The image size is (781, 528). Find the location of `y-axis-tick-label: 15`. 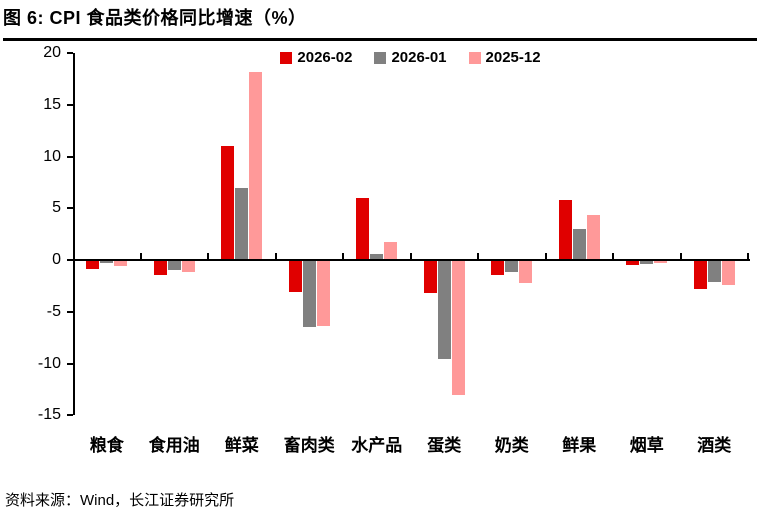

y-axis-tick-label: 15 is located at coordinates (52, 104).